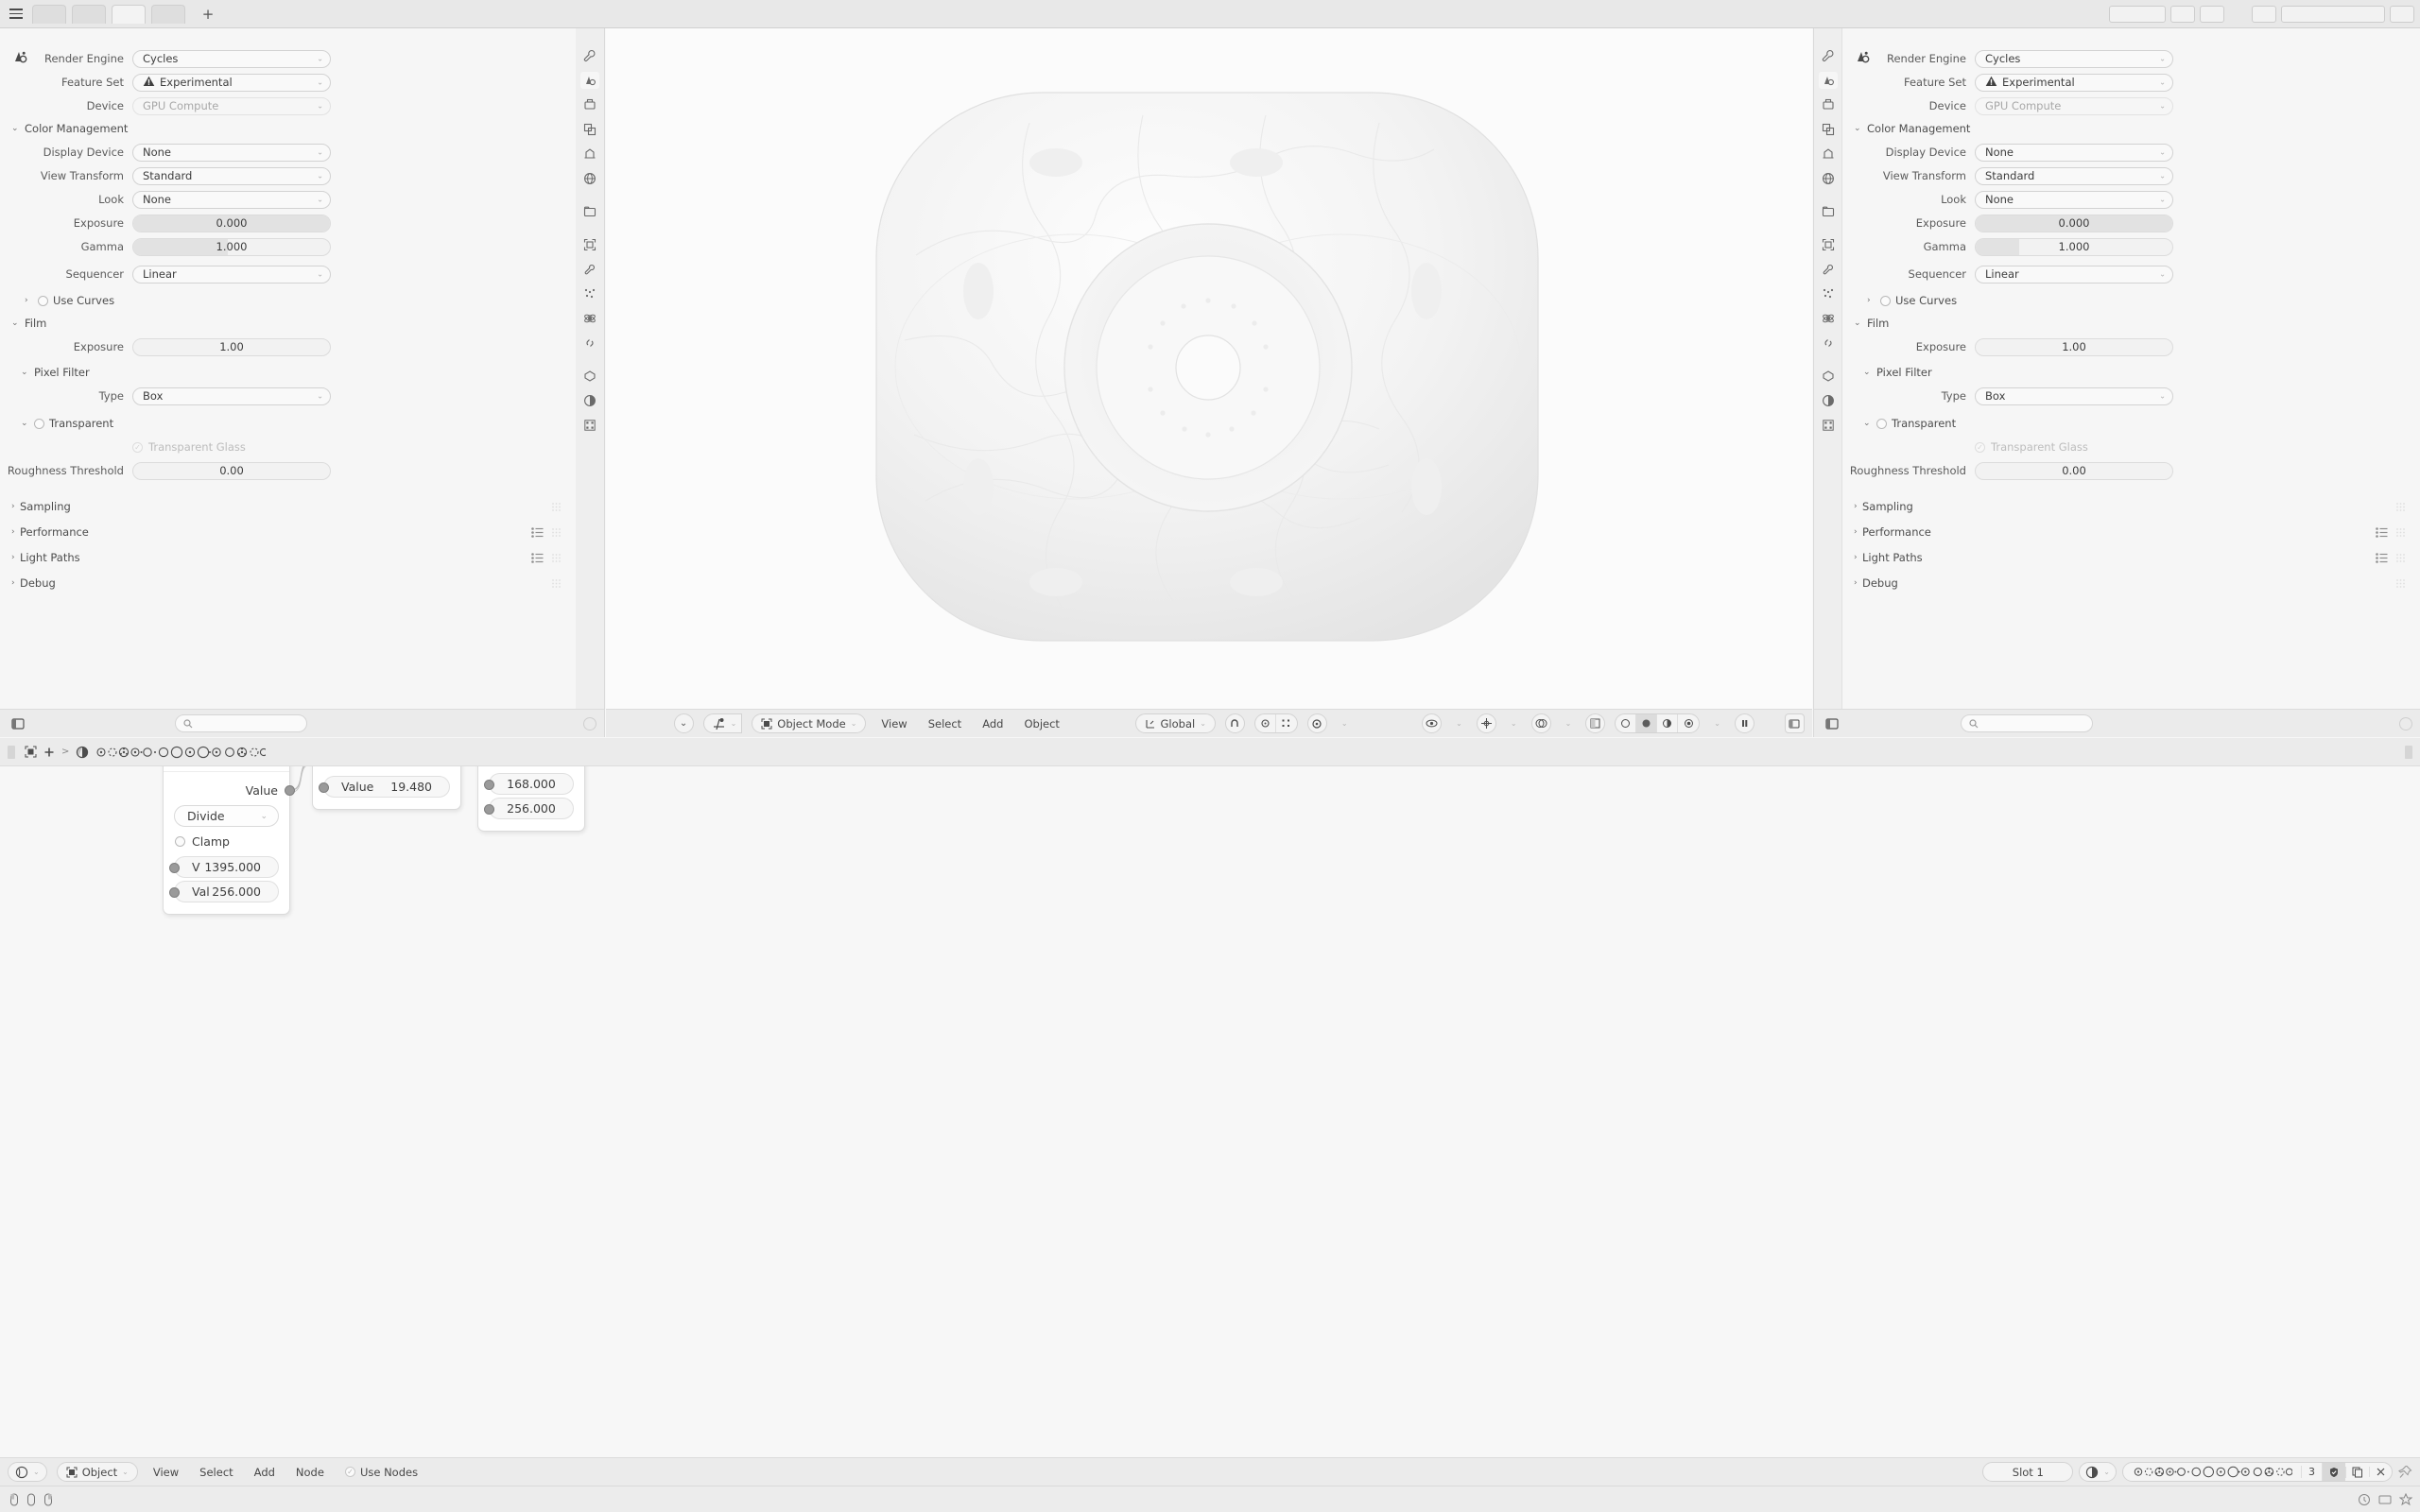 The image size is (2420, 1512). What do you see at coordinates (2357, 1472) in the screenshot?
I see `new-material-icon` at bounding box center [2357, 1472].